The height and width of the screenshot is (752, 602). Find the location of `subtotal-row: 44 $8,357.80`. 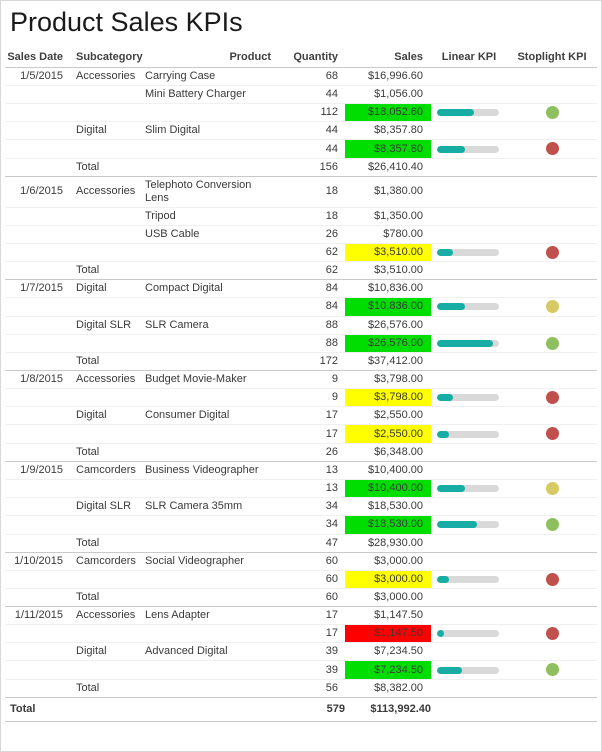

subtotal-row: 44 $8,357.80 is located at coordinates (301, 149).